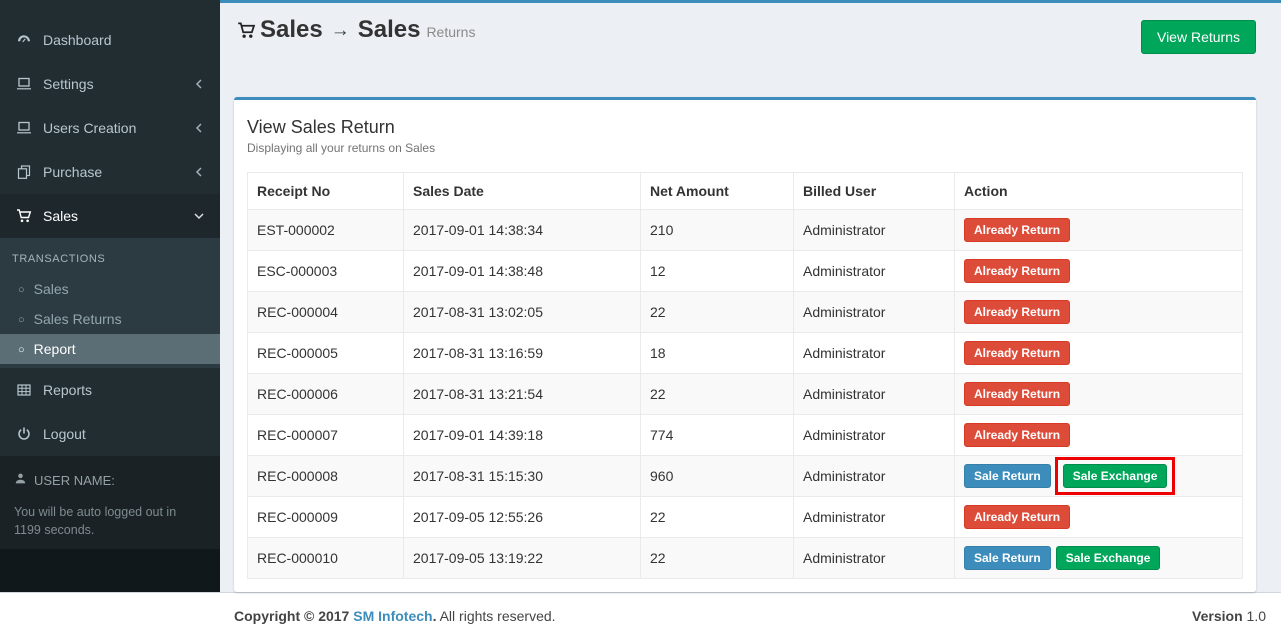 The height and width of the screenshot is (639, 1281). Describe the element at coordinates (325, 558) in the screenshot. I see `cell-receipt-no: REC-000010` at that location.